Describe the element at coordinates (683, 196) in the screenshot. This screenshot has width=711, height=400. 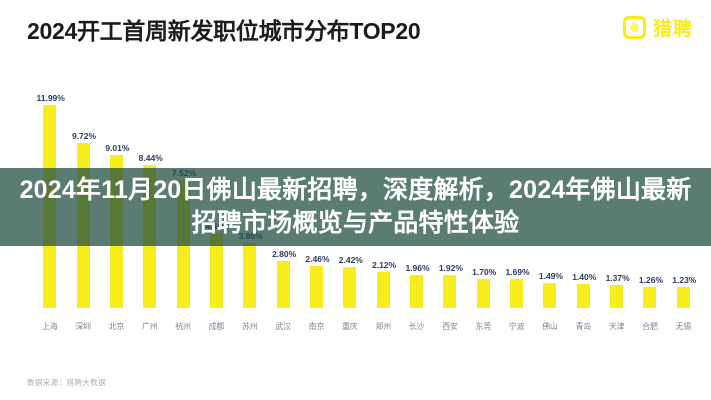
I see `bar-group: 1.23% 无锡` at that location.